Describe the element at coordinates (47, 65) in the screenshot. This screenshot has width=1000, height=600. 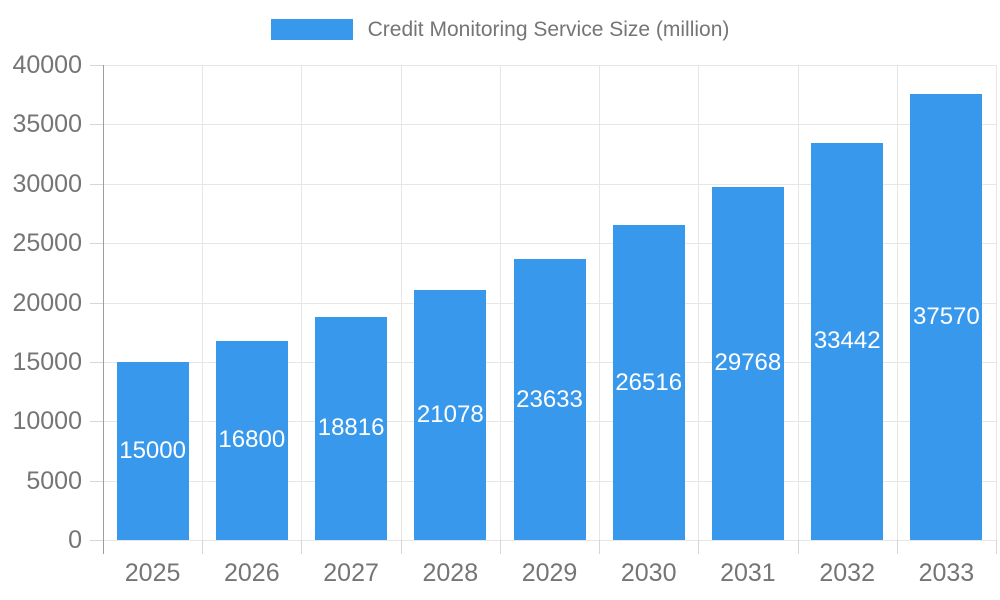
I see `y-axis-label: 40000` at that location.